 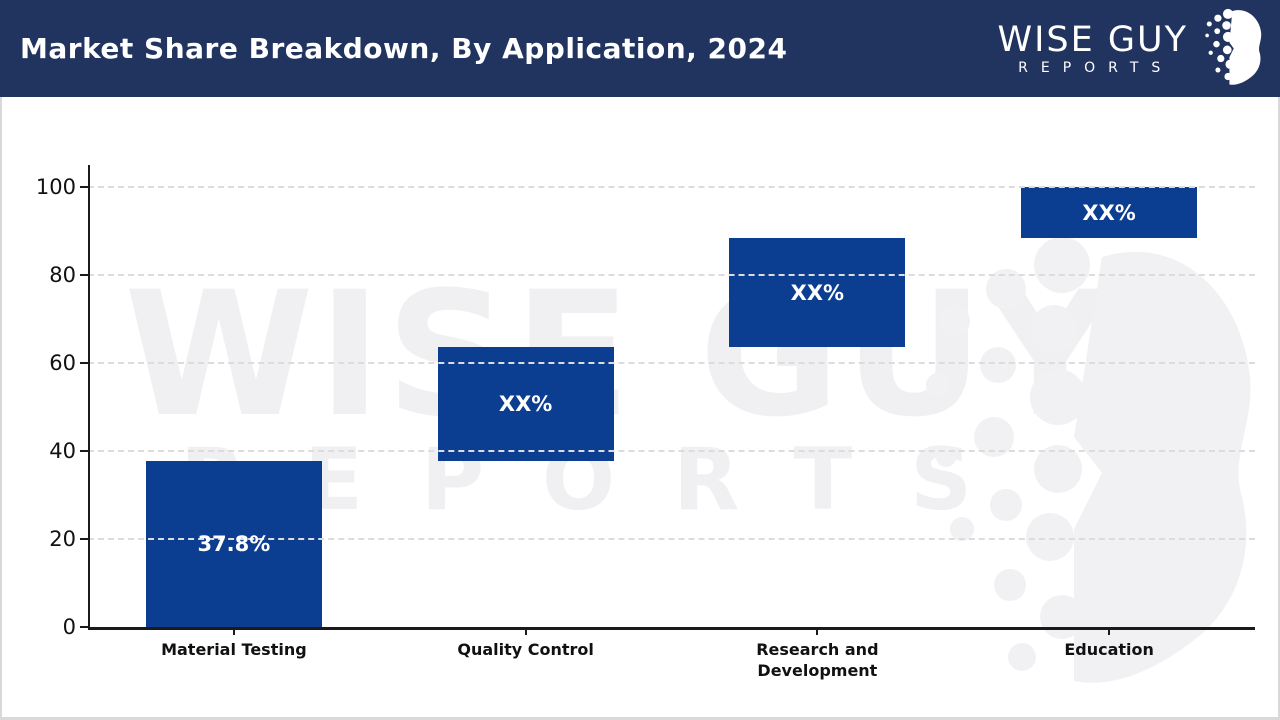 I want to click on y-axis-label: 20, so click(x=62, y=539).